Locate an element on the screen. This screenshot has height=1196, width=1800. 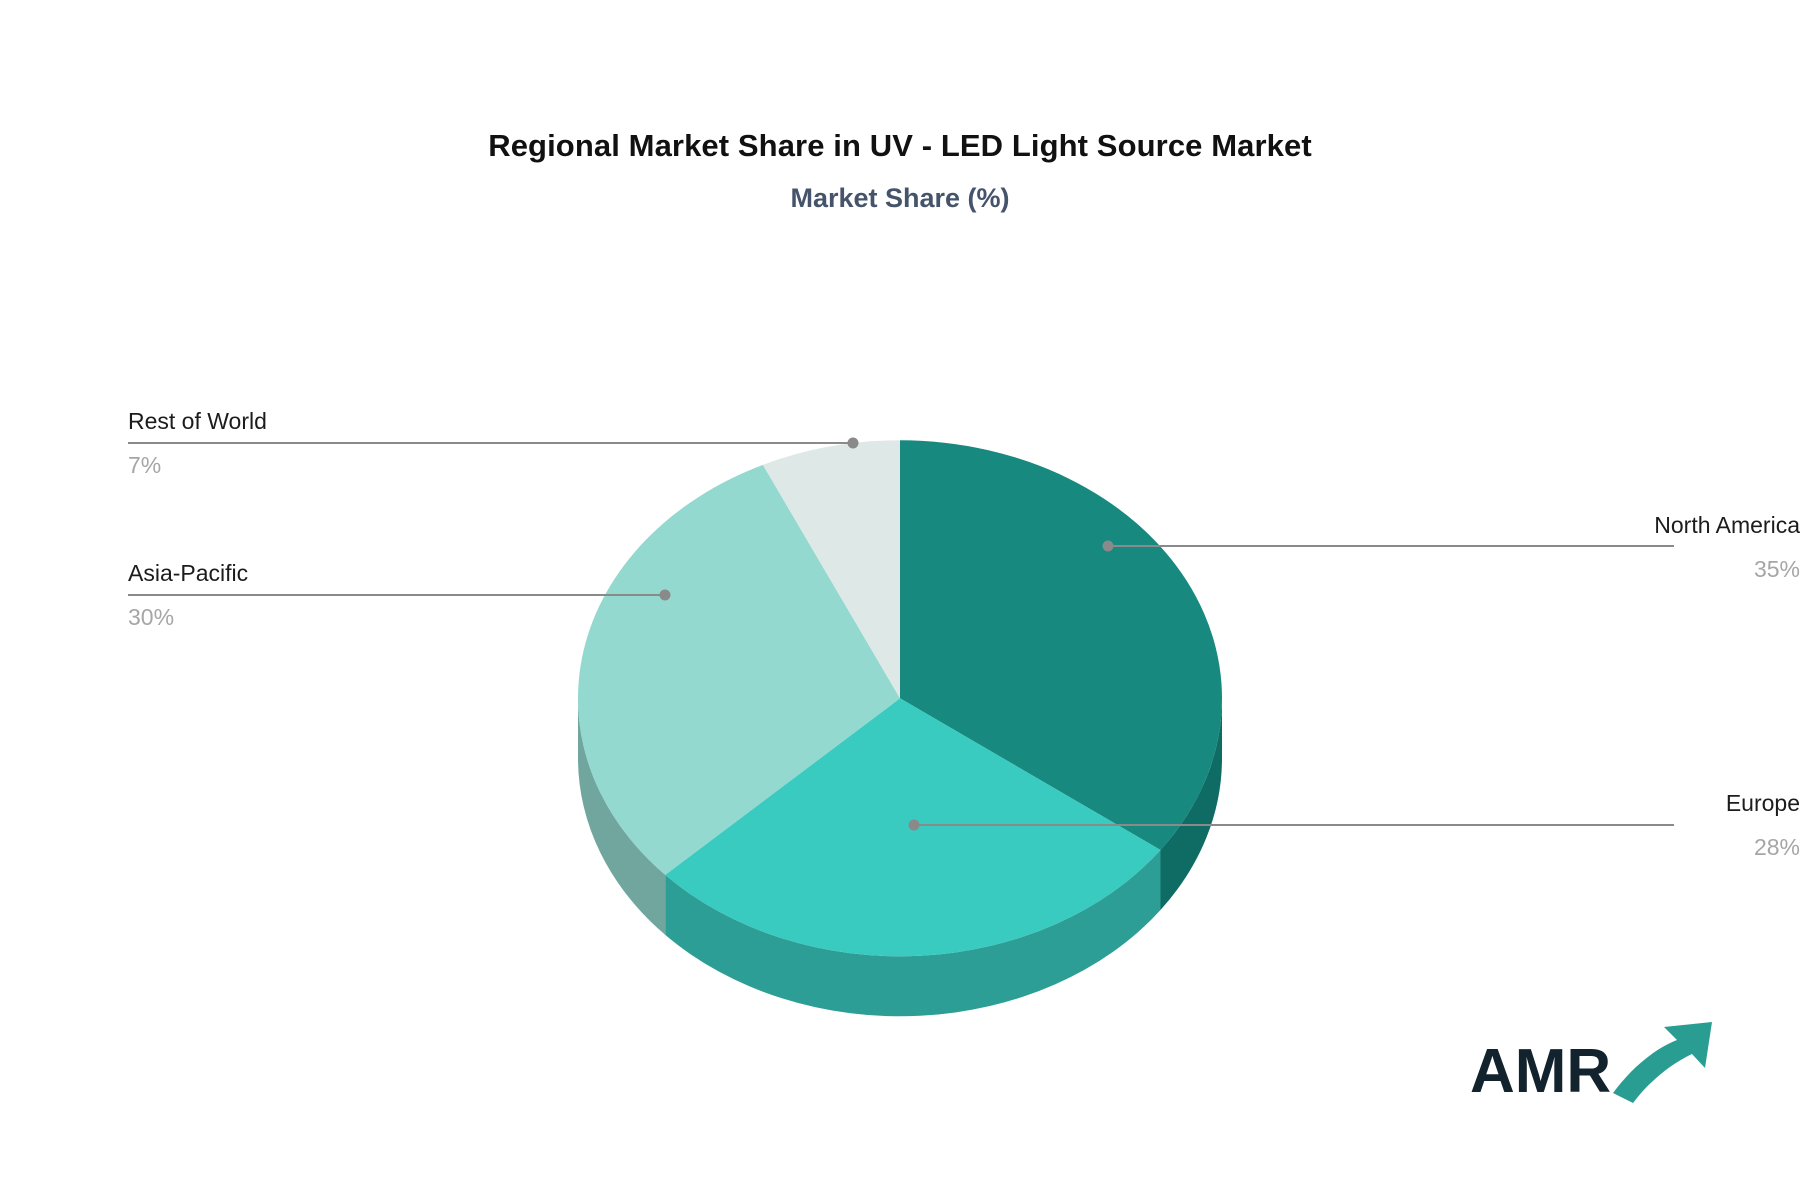
growth-arrow-icon is located at coordinates (1662, 1062).